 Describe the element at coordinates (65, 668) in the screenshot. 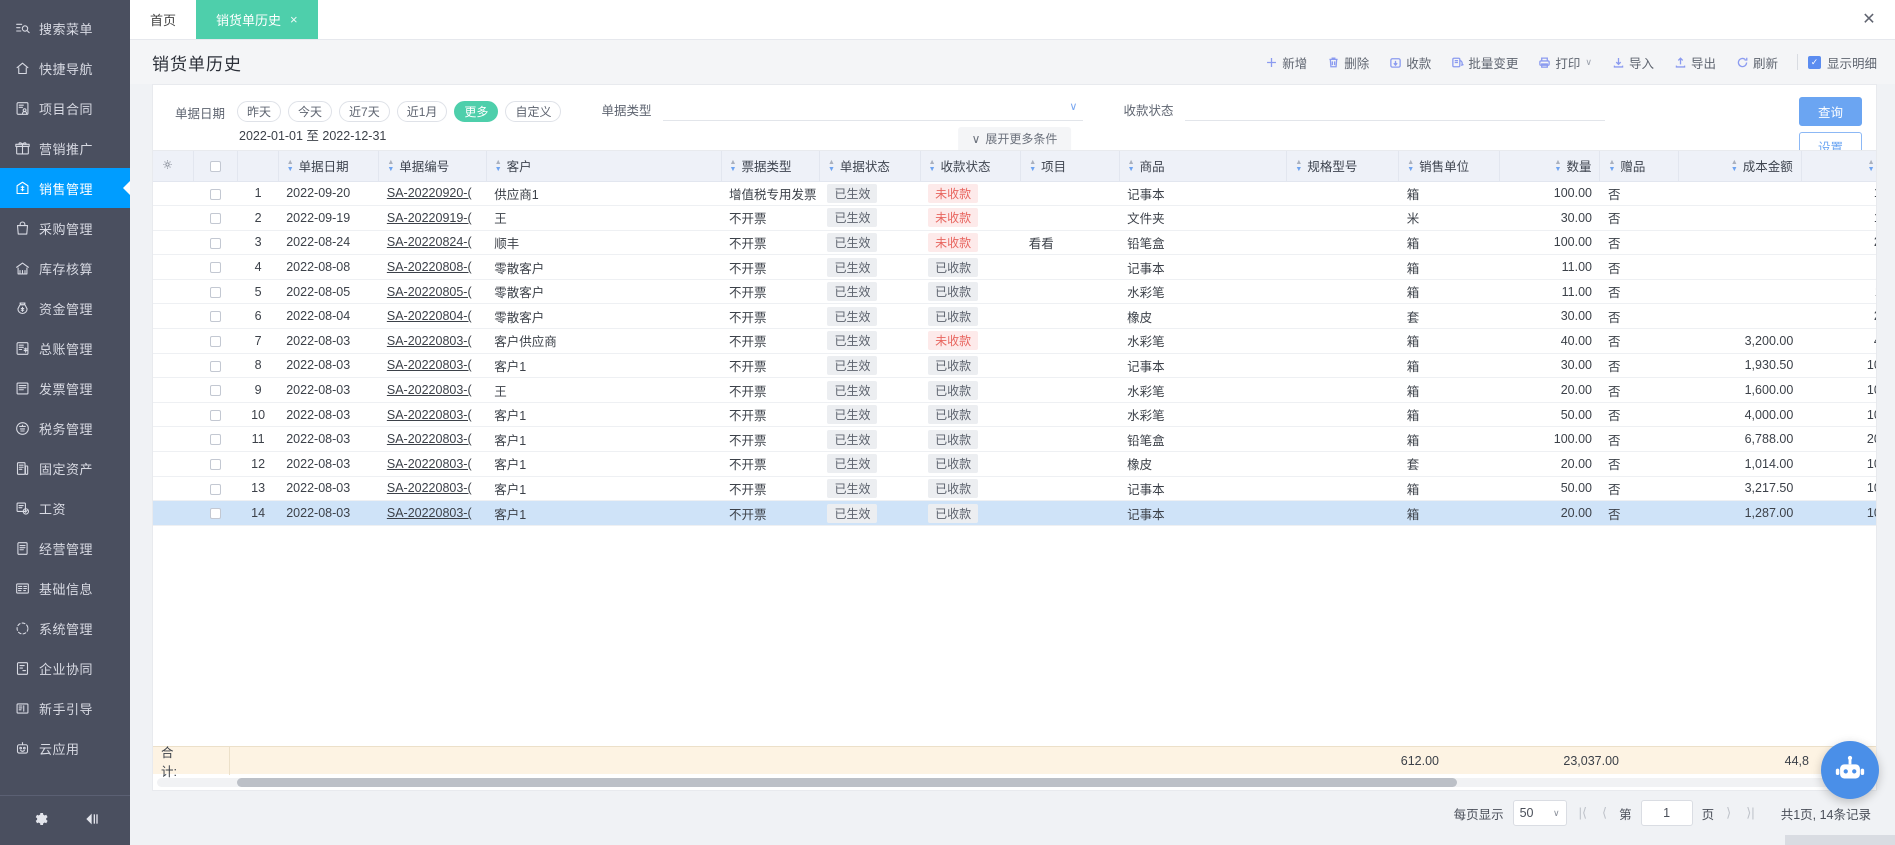

I see `sidebar-item-16: 企业协同` at that location.